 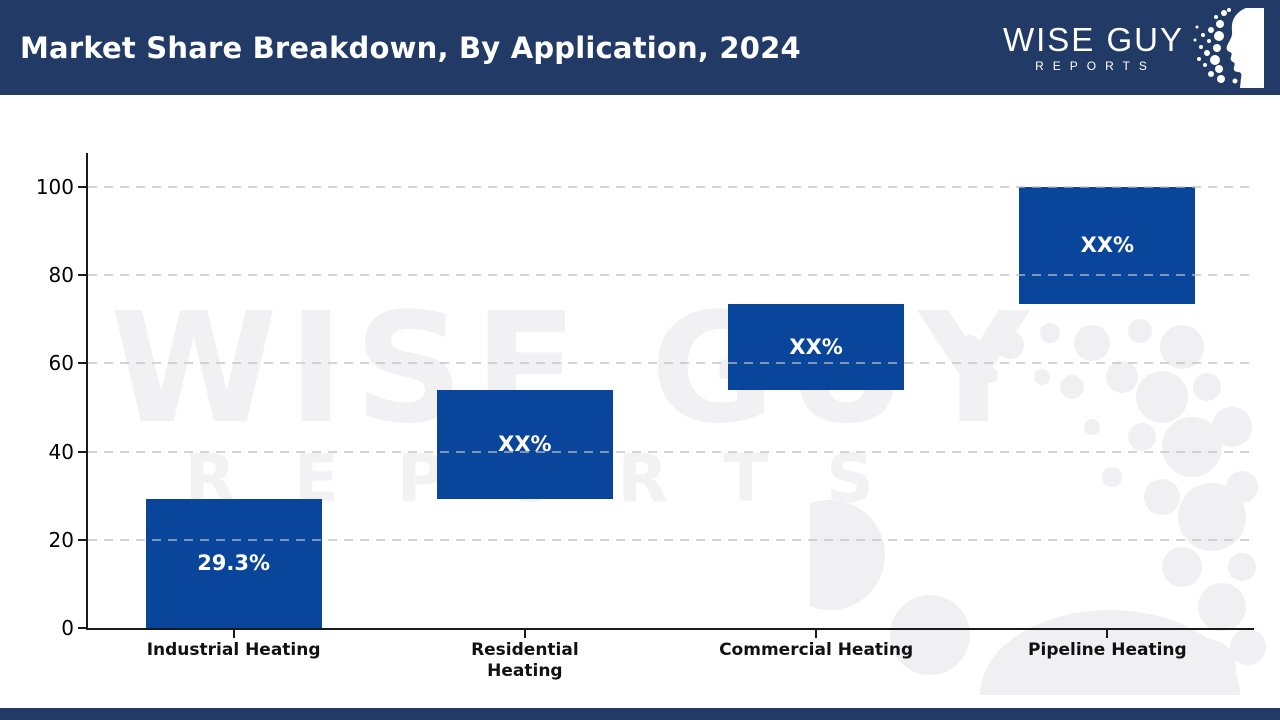 I want to click on y-axis-line, so click(x=87, y=391).